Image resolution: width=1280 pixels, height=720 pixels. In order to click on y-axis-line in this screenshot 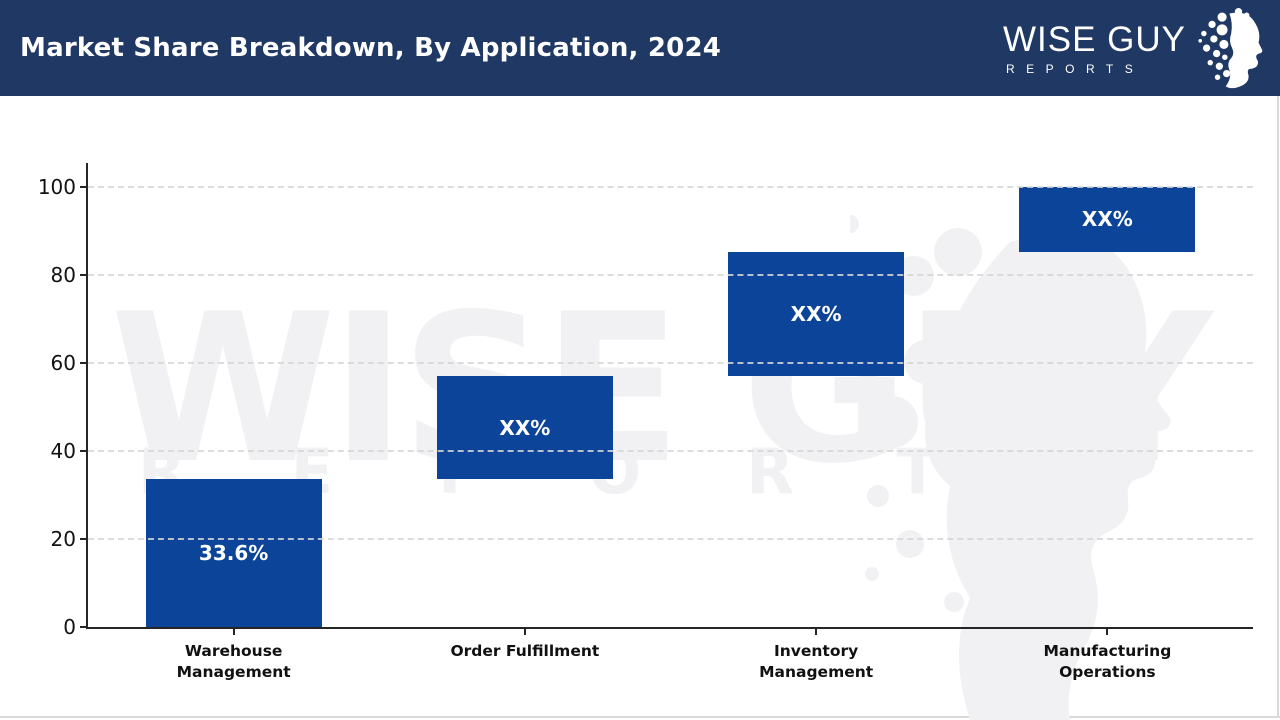, I will do `click(87, 396)`.